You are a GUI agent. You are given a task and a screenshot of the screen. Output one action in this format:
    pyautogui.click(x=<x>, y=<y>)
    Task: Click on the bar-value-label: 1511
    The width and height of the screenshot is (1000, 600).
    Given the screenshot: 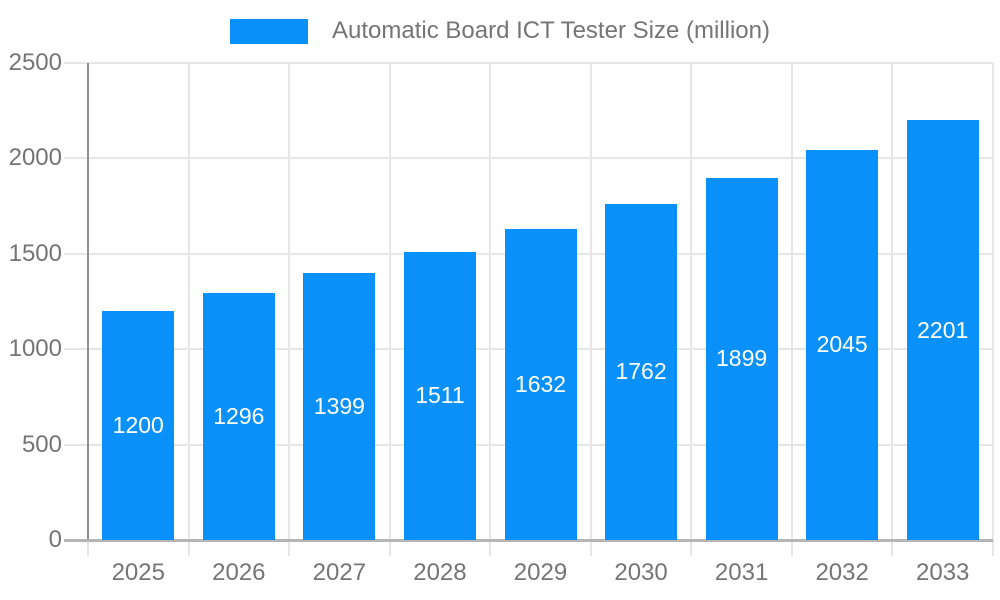 What is the action you would take?
    pyautogui.click(x=440, y=395)
    